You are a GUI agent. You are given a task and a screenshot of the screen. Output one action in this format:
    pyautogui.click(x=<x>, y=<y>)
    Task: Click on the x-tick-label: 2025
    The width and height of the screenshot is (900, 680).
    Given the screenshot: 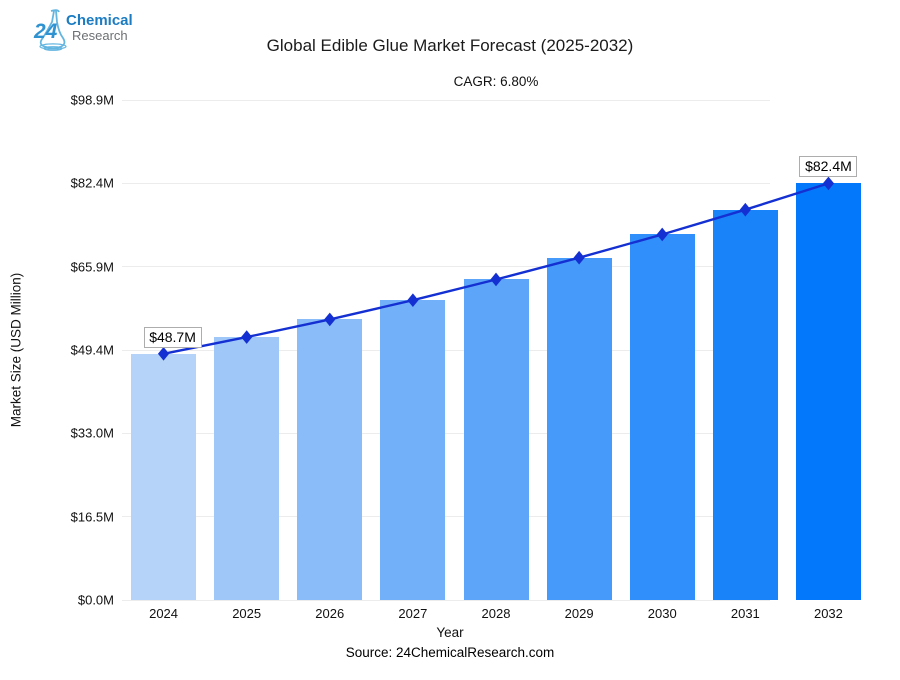 What is the action you would take?
    pyautogui.click(x=247, y=613)
    